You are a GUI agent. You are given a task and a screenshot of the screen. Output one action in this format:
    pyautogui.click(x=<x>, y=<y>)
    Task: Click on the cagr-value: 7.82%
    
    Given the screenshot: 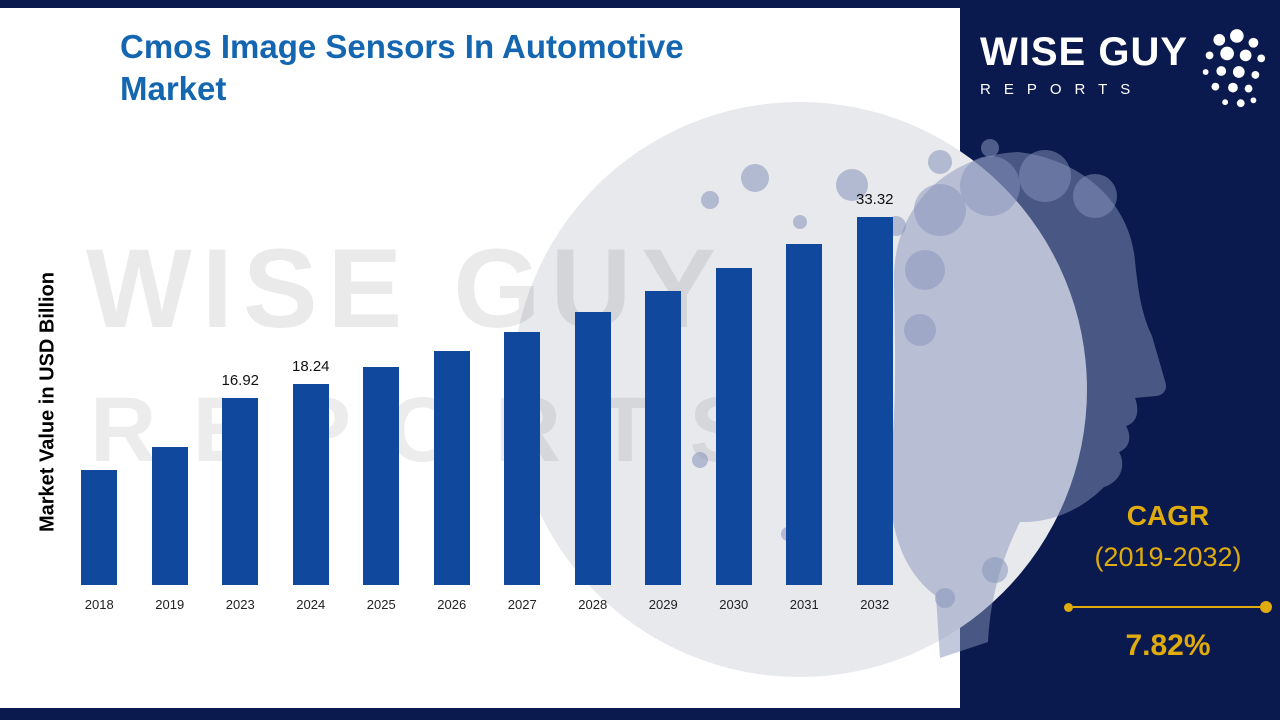 What is the action you would take?
    pyautogui.click(x=1168, y=645)
    